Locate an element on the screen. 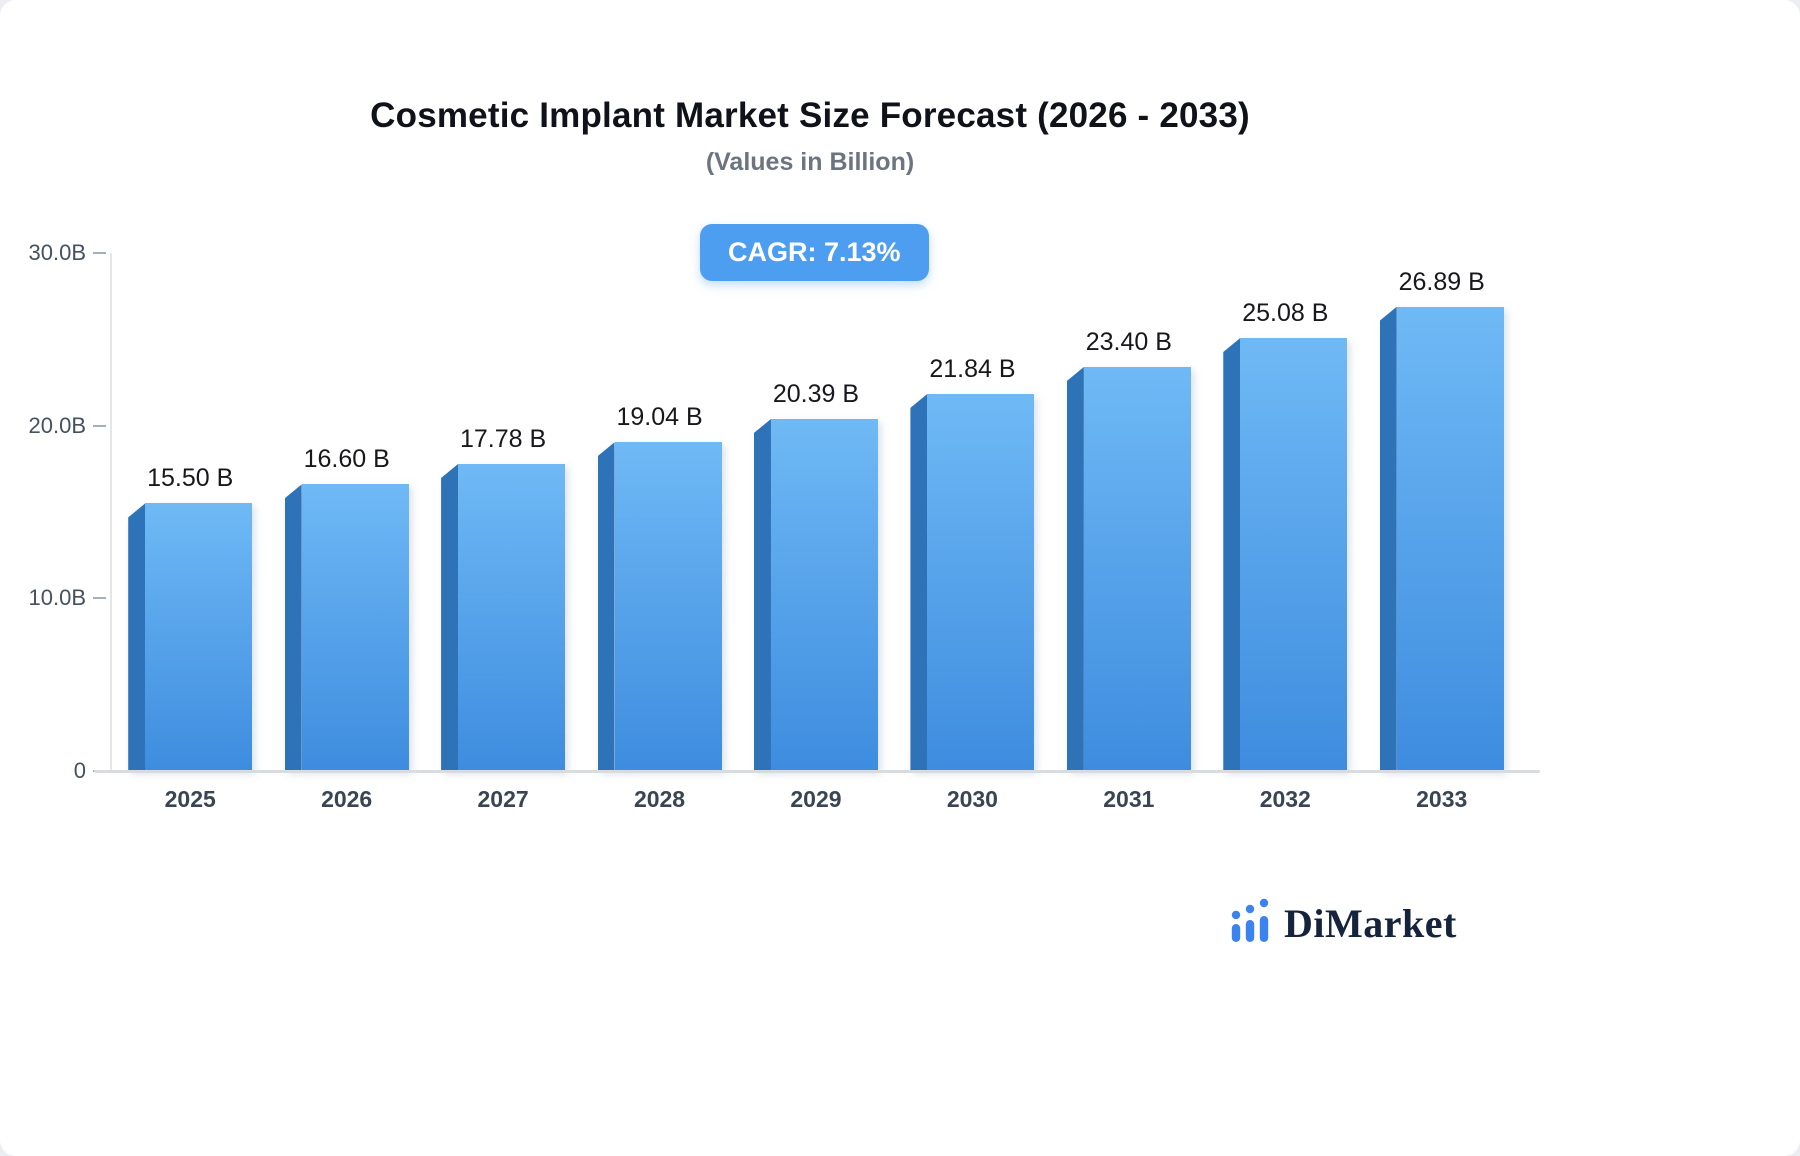 Image resolution: width=1800 pixels, height=1156 pixels. bar-slot: 26.89 B is located at coordinates (1442, 512).